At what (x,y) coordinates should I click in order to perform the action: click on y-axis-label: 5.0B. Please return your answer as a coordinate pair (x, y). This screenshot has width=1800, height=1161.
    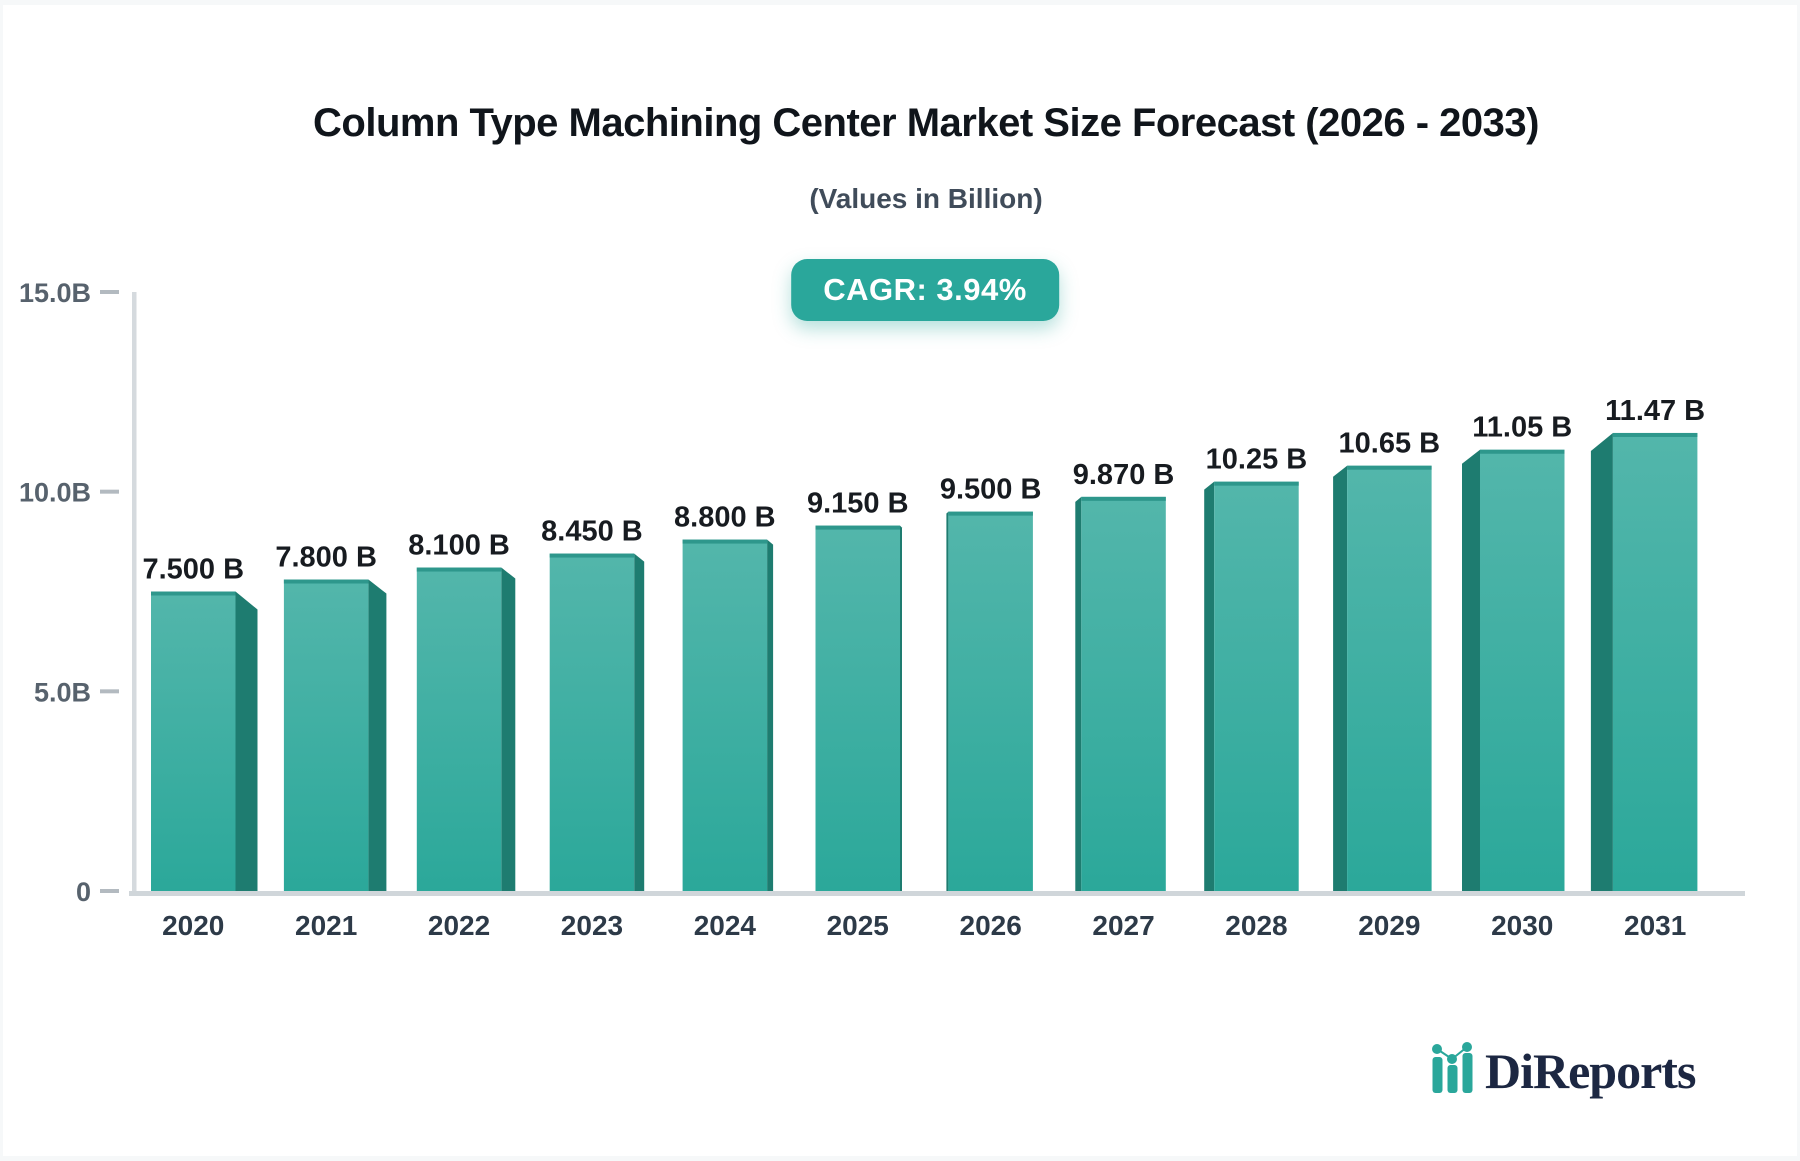
    Looking at the image, I should click on (62, 692).